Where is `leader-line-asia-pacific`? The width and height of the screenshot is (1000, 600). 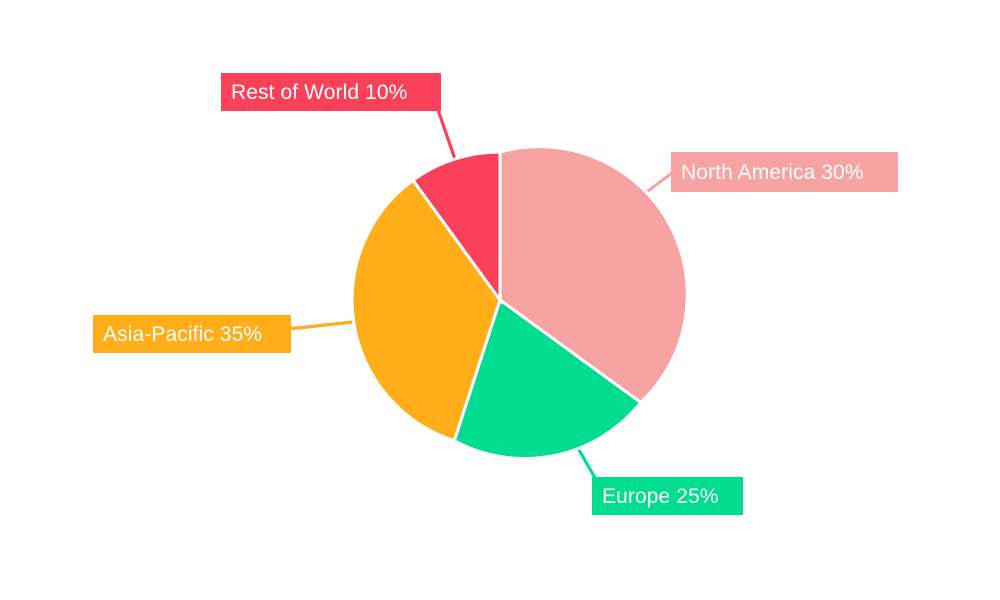 leader-line-asia-pacific is located at coordinates (320, 325).